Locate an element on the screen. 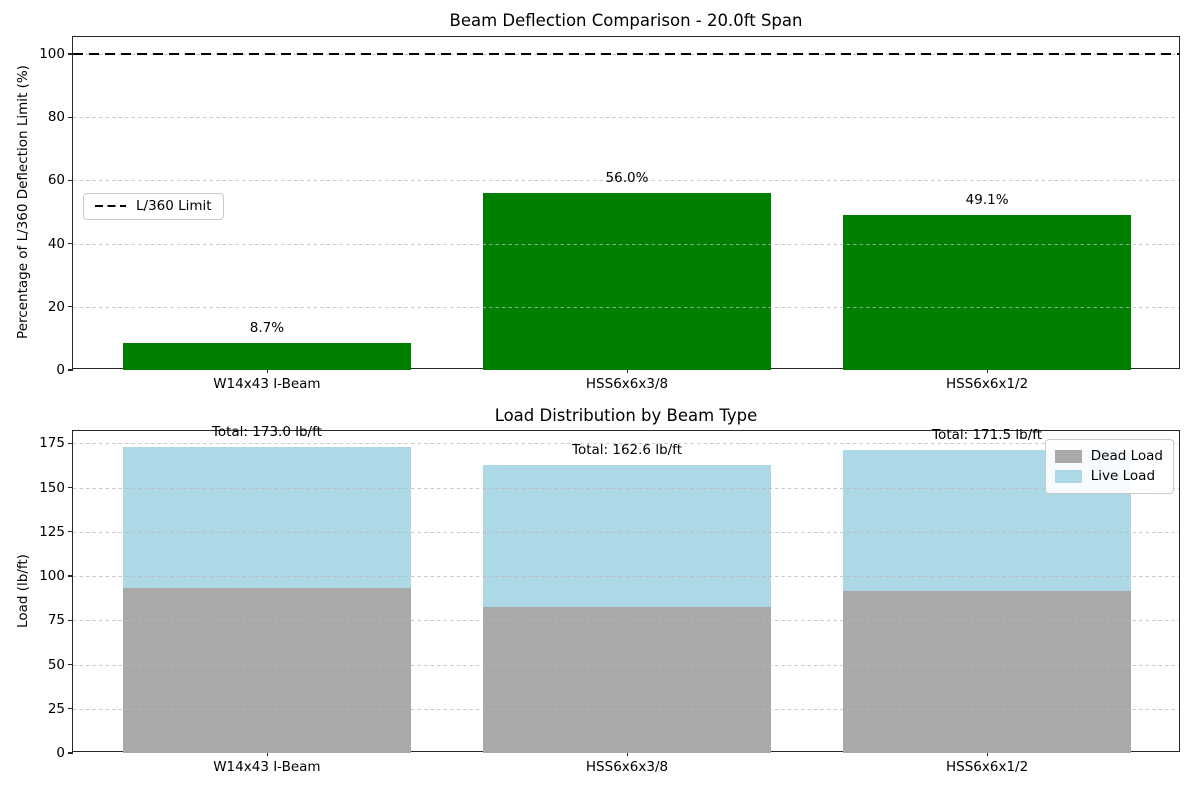 Image resolution: width=1200 pixels, height=800 pixels. l360-limit-legend: L/360 Limit is located at coordinates (153, 206).